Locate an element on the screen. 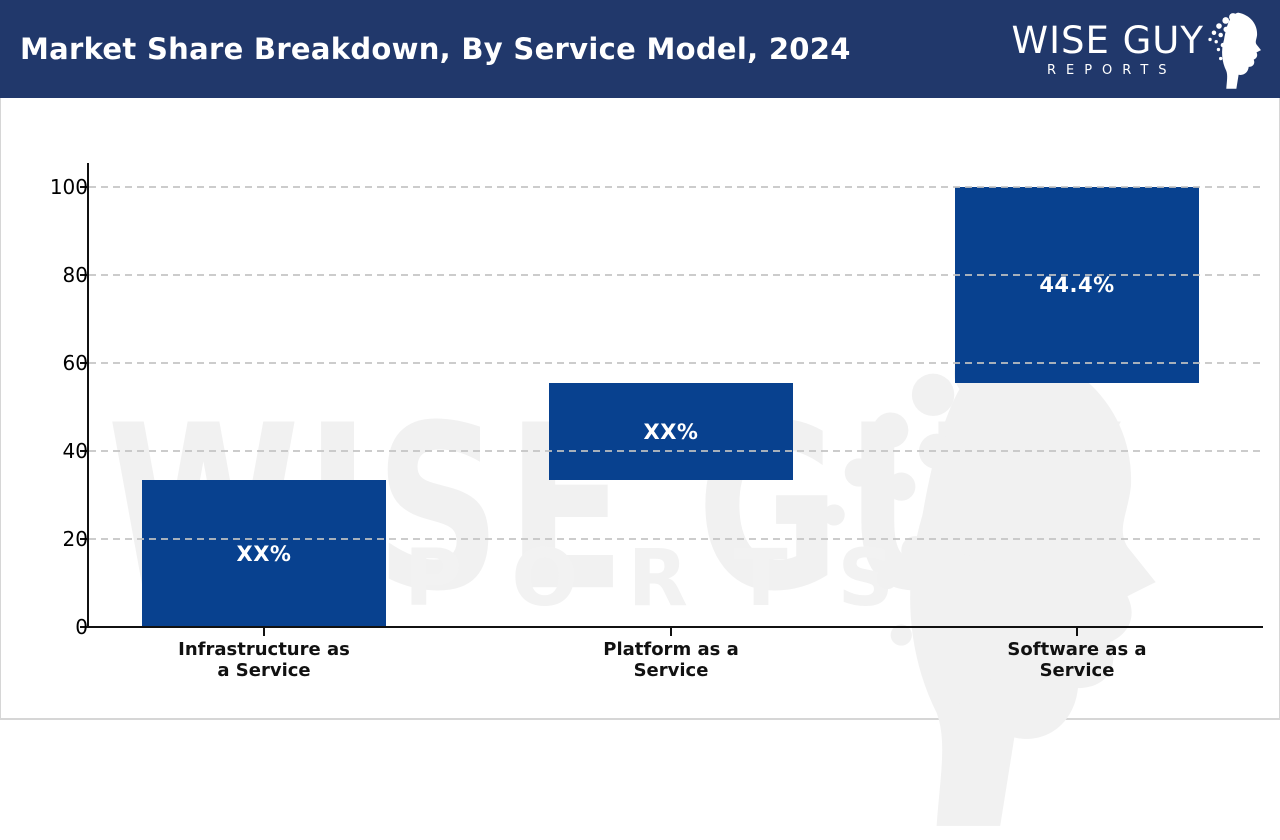 The height and width of the screenshot is (840, 1280). x-category-label: Software as a Service is located at coordinates (1077, 660).